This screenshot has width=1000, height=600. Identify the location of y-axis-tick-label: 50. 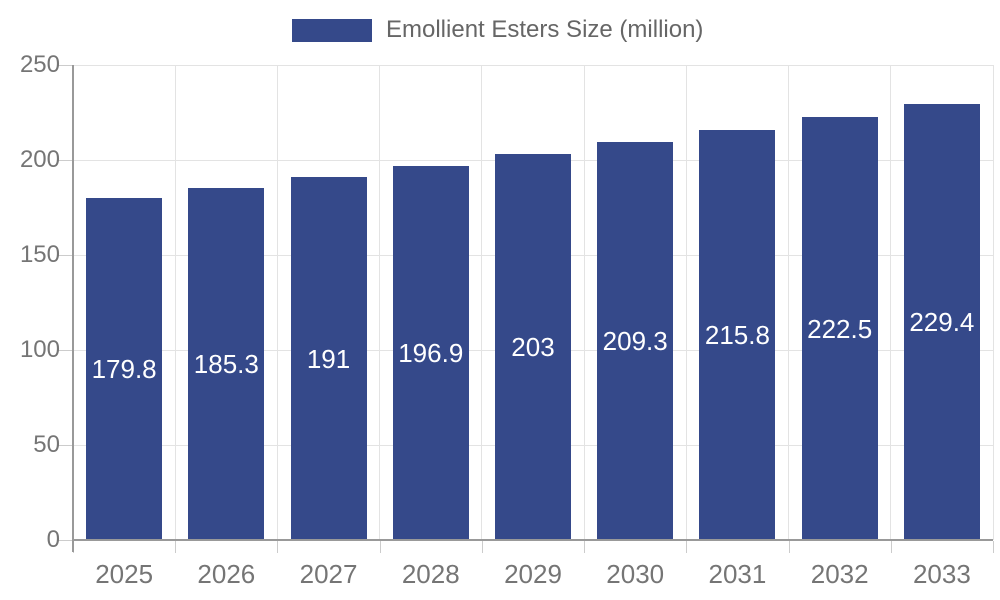
(46, 444).